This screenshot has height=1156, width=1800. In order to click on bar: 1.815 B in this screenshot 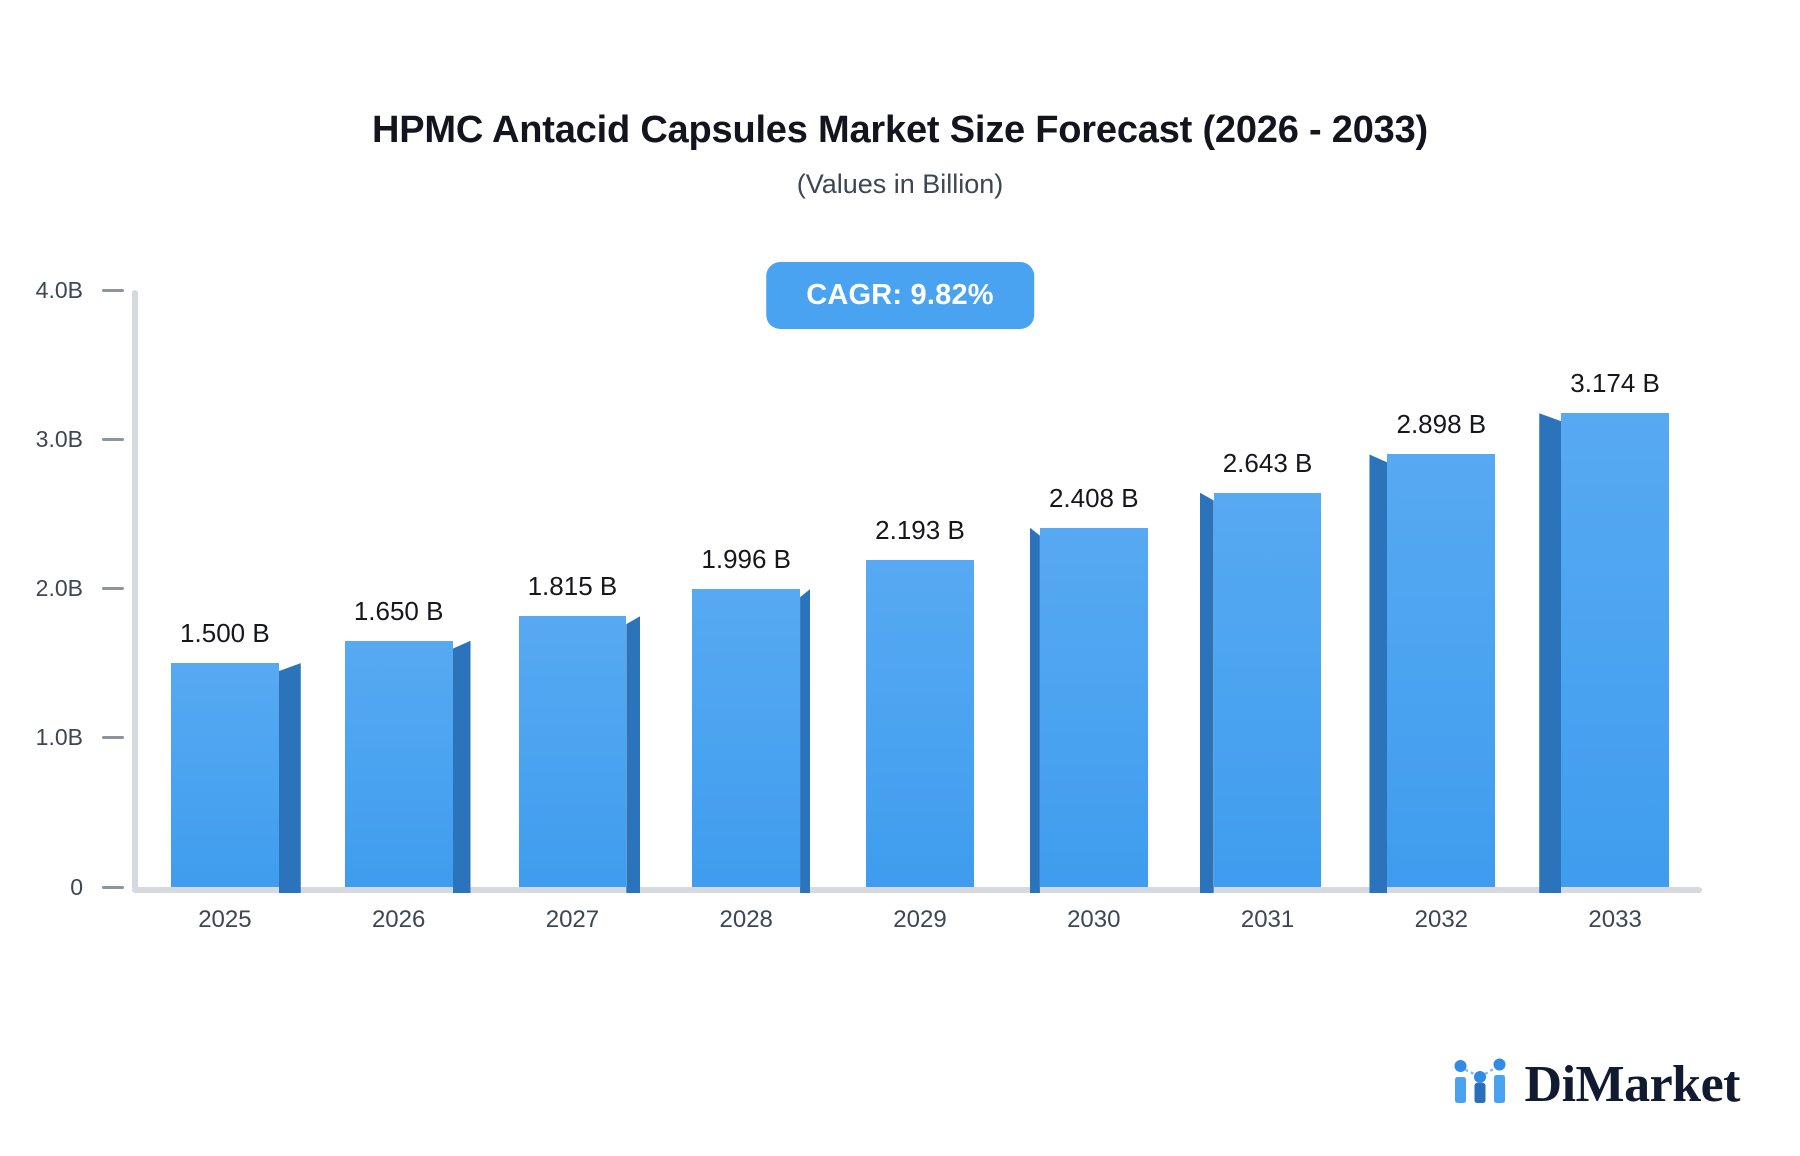, I will do `click(579, 732)`.